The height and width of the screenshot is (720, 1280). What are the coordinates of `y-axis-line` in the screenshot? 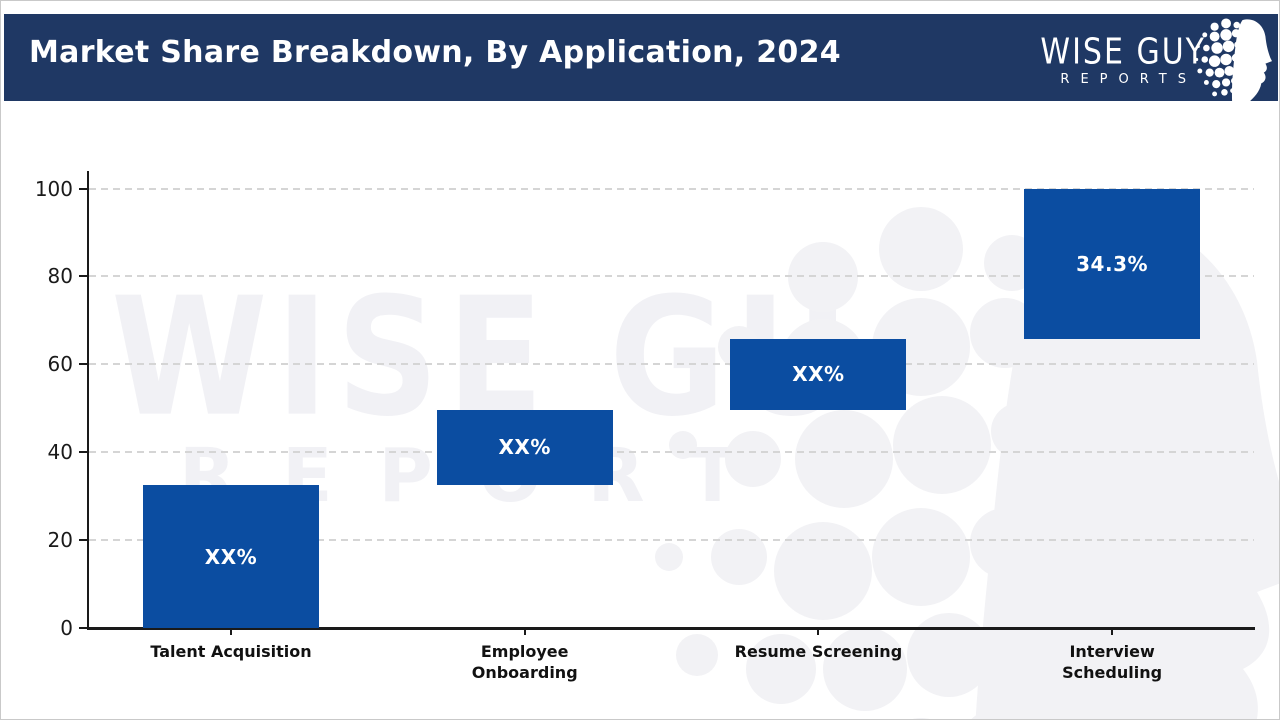 It's located at (88, 400).